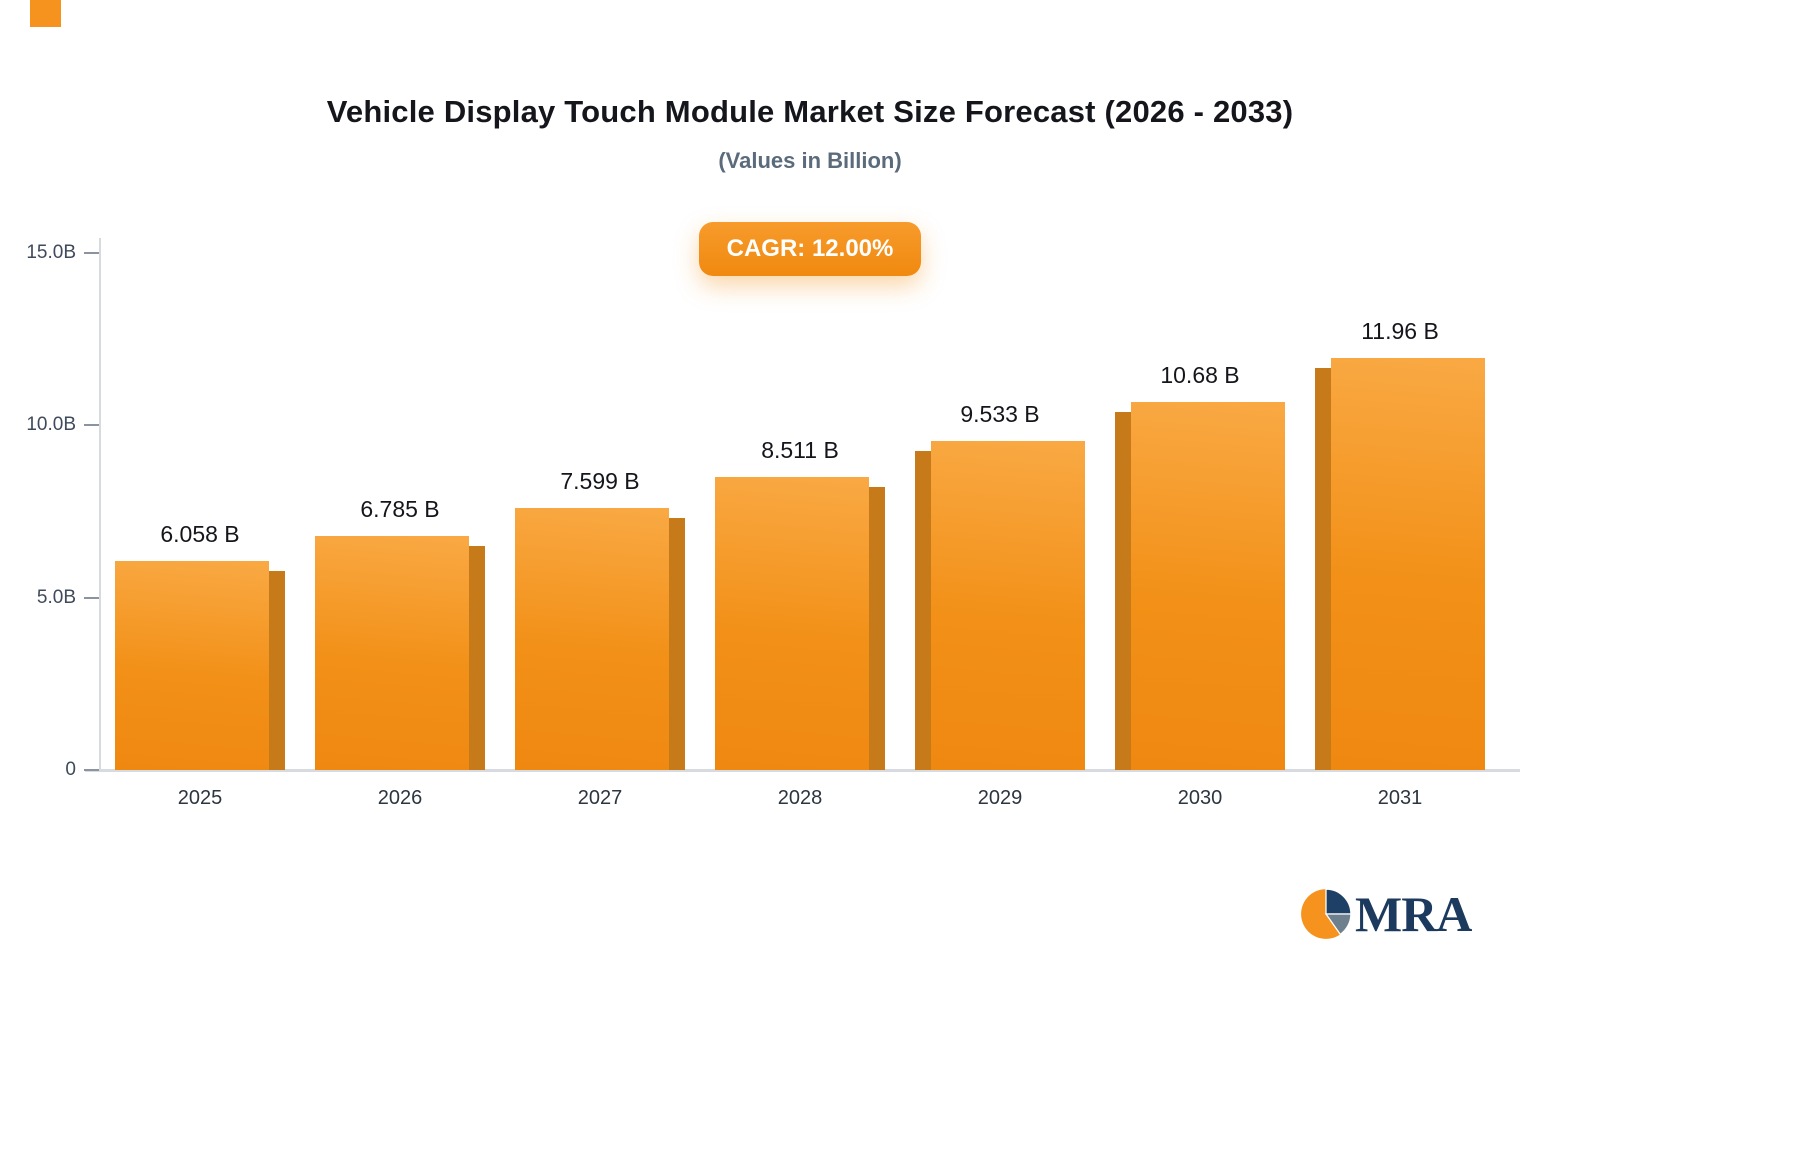 The height and width of the screenshot is (1156, 1800). I want to click on bar-value-label: 7.599 B, so click(600, 481).